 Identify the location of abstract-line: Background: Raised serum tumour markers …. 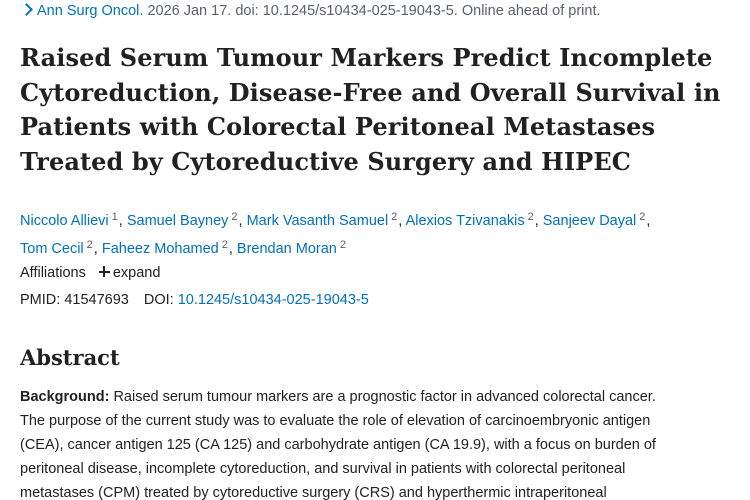
(377, 397).